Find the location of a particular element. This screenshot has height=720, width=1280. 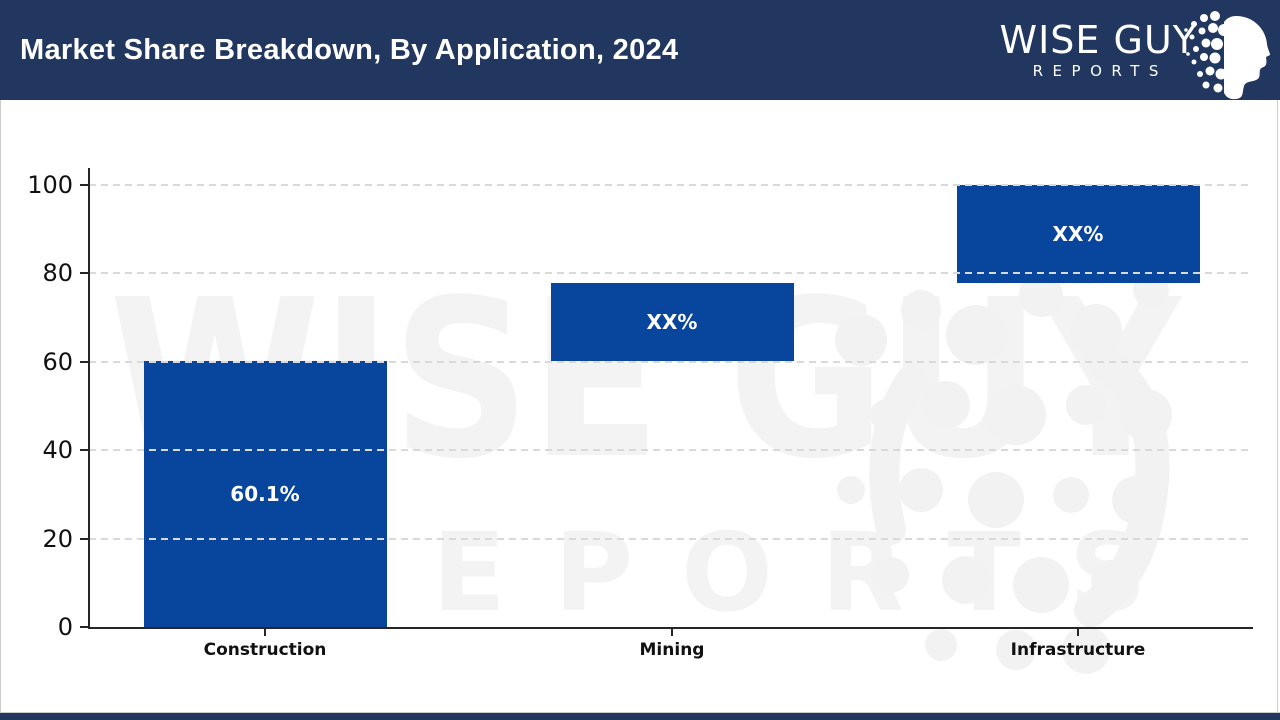

x-axis-category-label: Construction is located at coordinates (265, 650).